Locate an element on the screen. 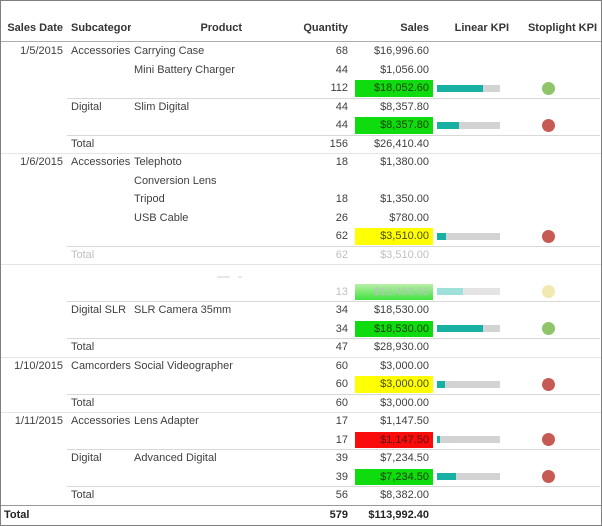 This screenshot has height=526, width=602. sales-value: $780.00 is located at coordinates (409, 217).